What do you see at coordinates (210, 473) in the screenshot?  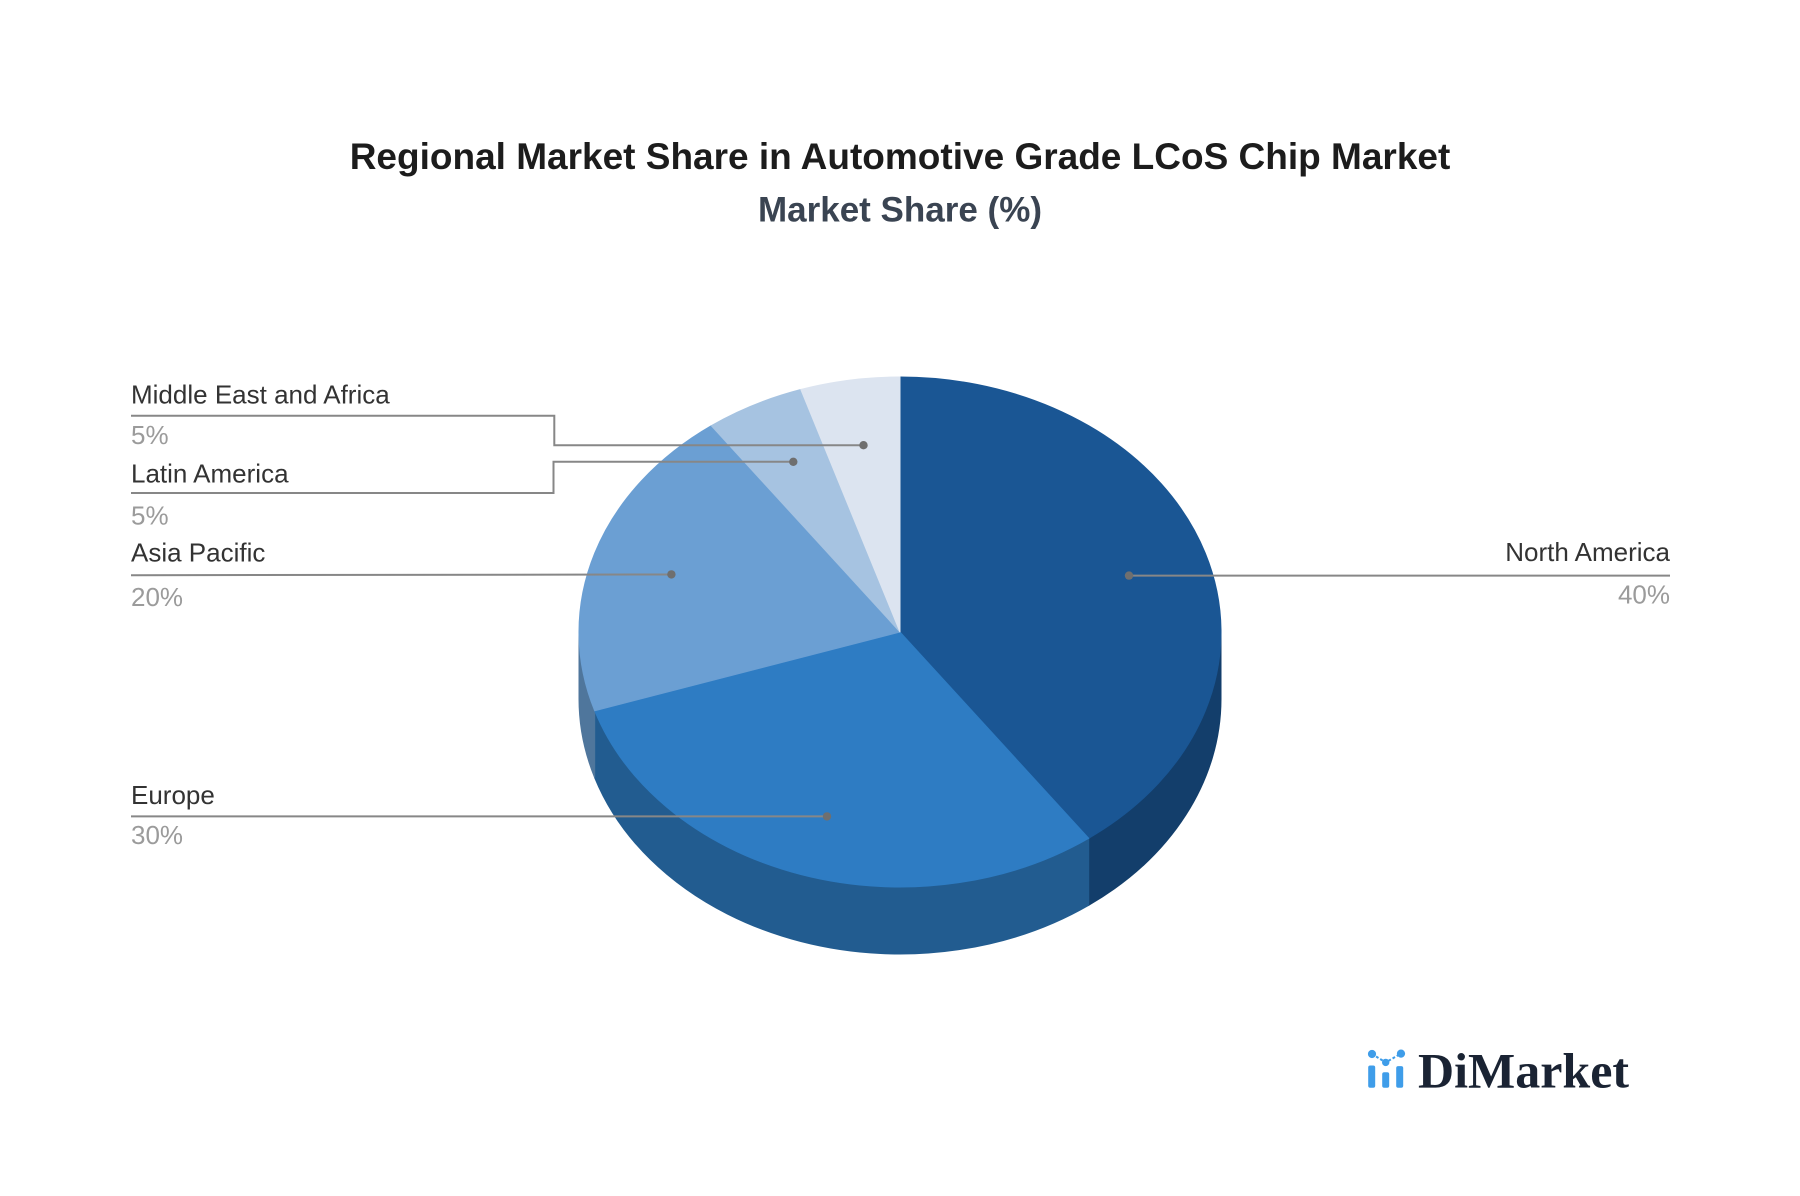 I see `svg-text: Latin America` at bounding box center [210, 473].